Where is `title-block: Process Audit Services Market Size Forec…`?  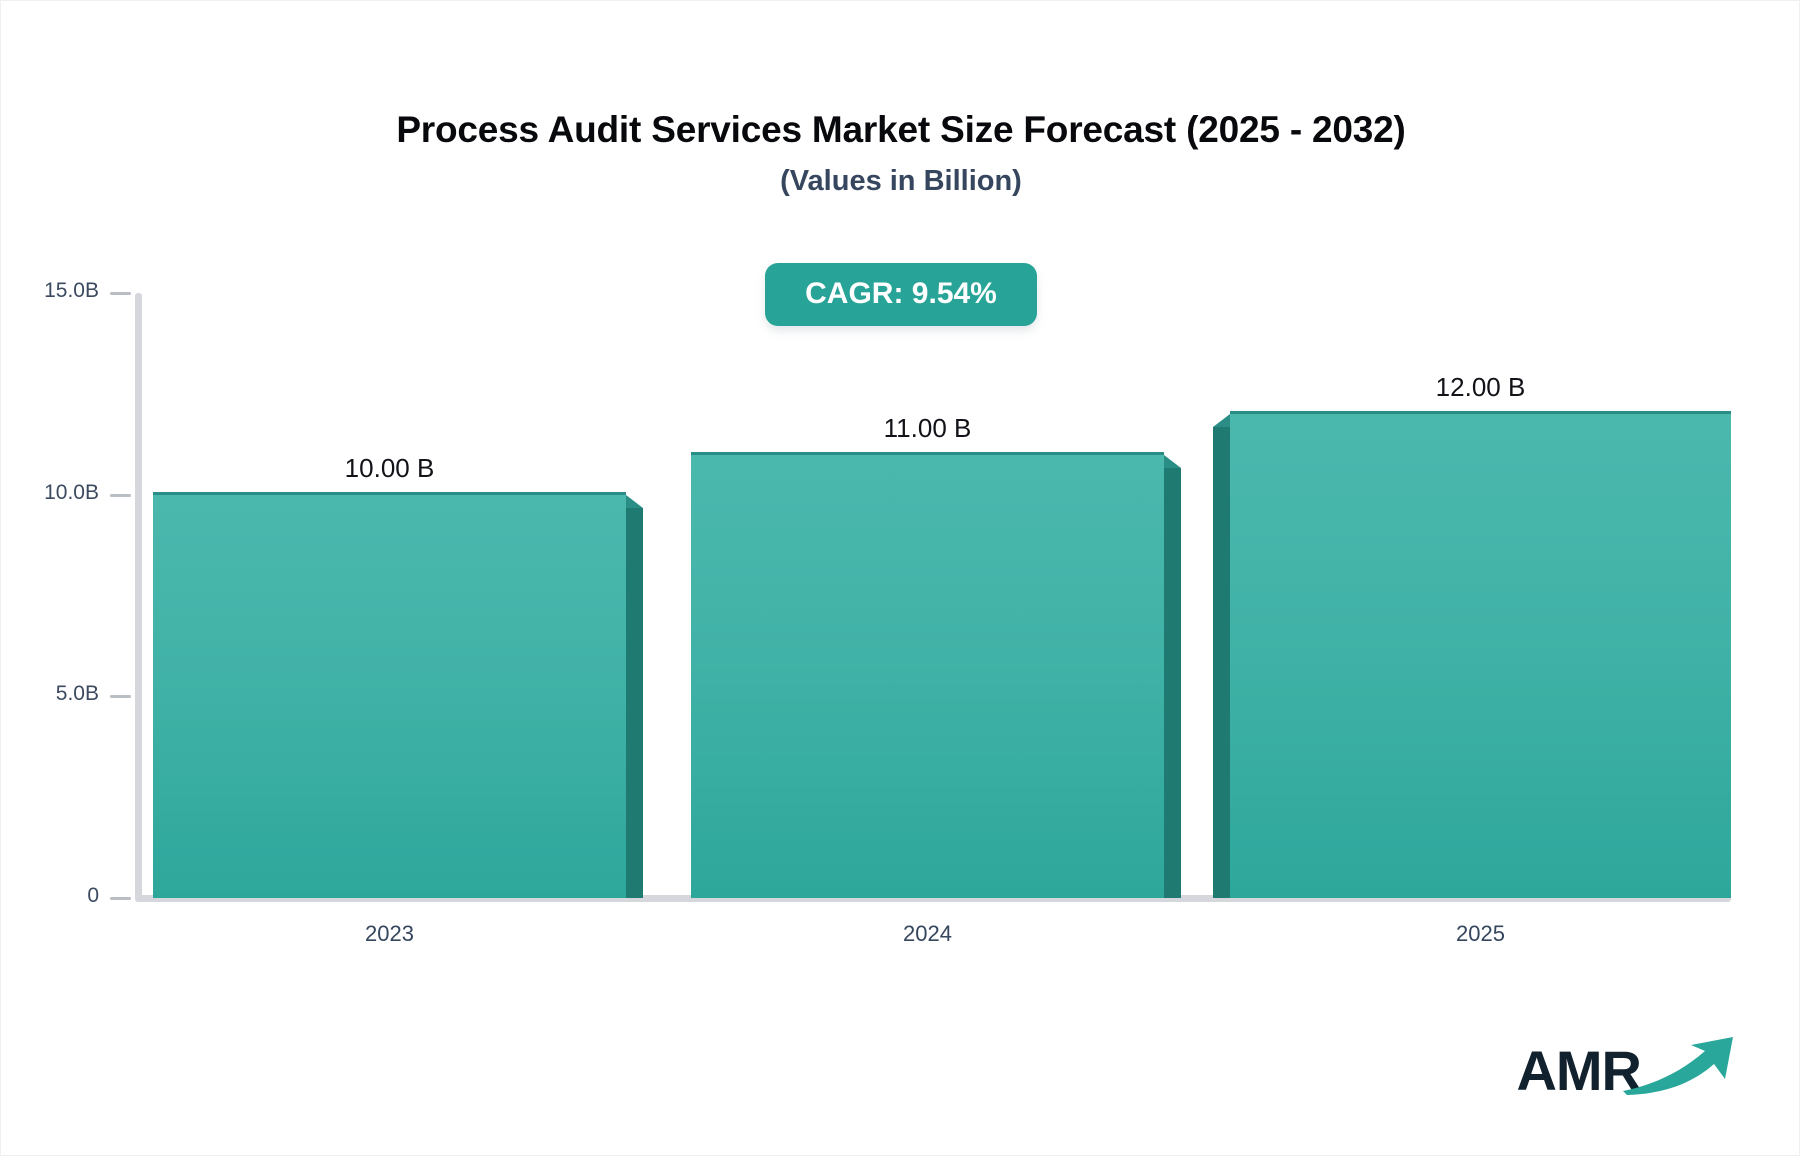 title-block: Process Audit Services Market Size Forec… is located at coordinates (900, 153).